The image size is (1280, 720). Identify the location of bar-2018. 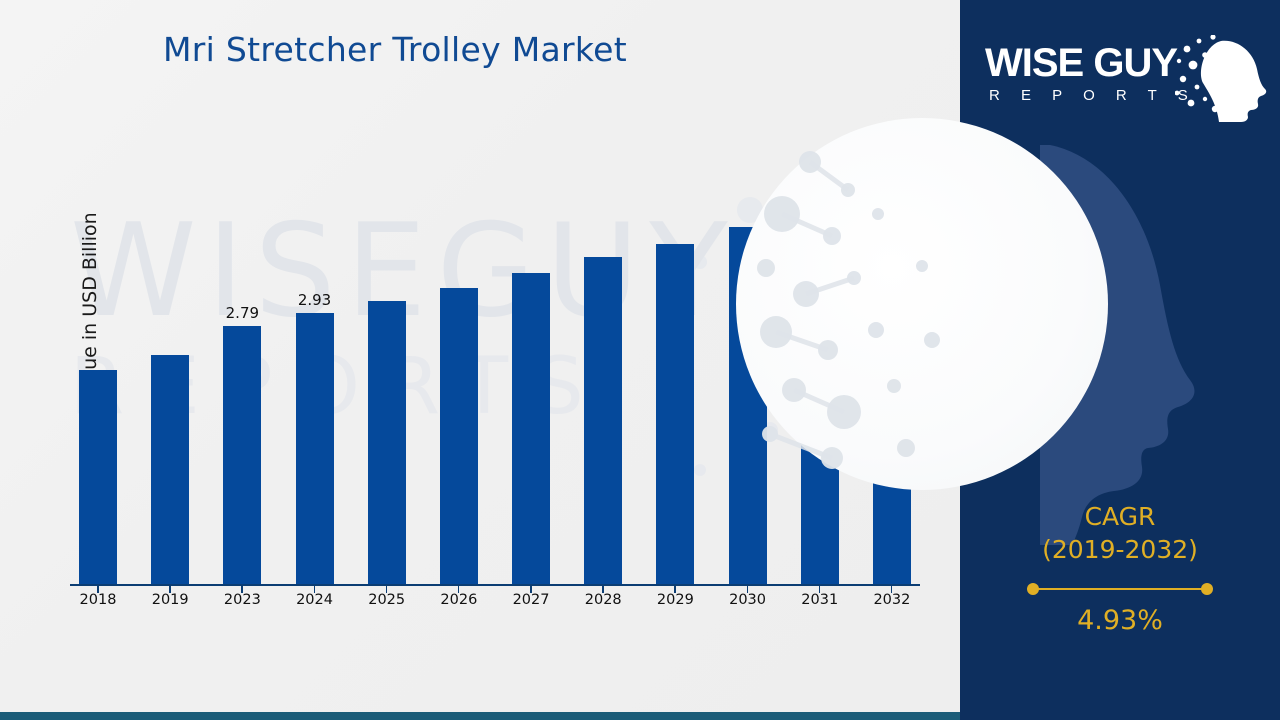
(98, 476).